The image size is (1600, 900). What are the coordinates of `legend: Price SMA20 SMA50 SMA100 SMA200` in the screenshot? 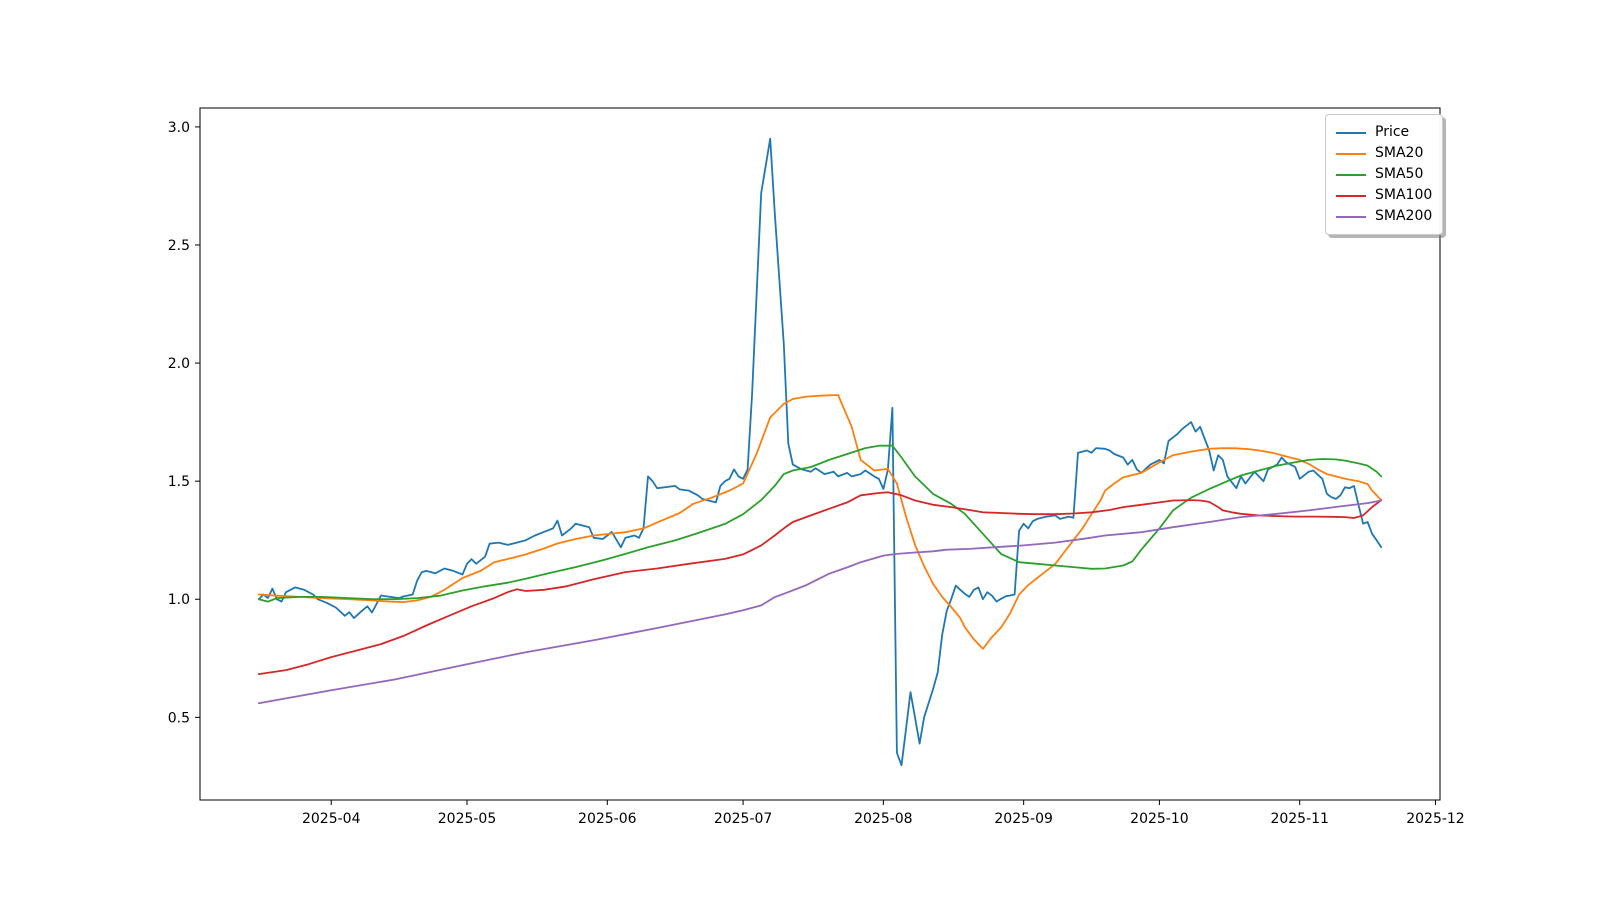 It's located at (1384, 174).